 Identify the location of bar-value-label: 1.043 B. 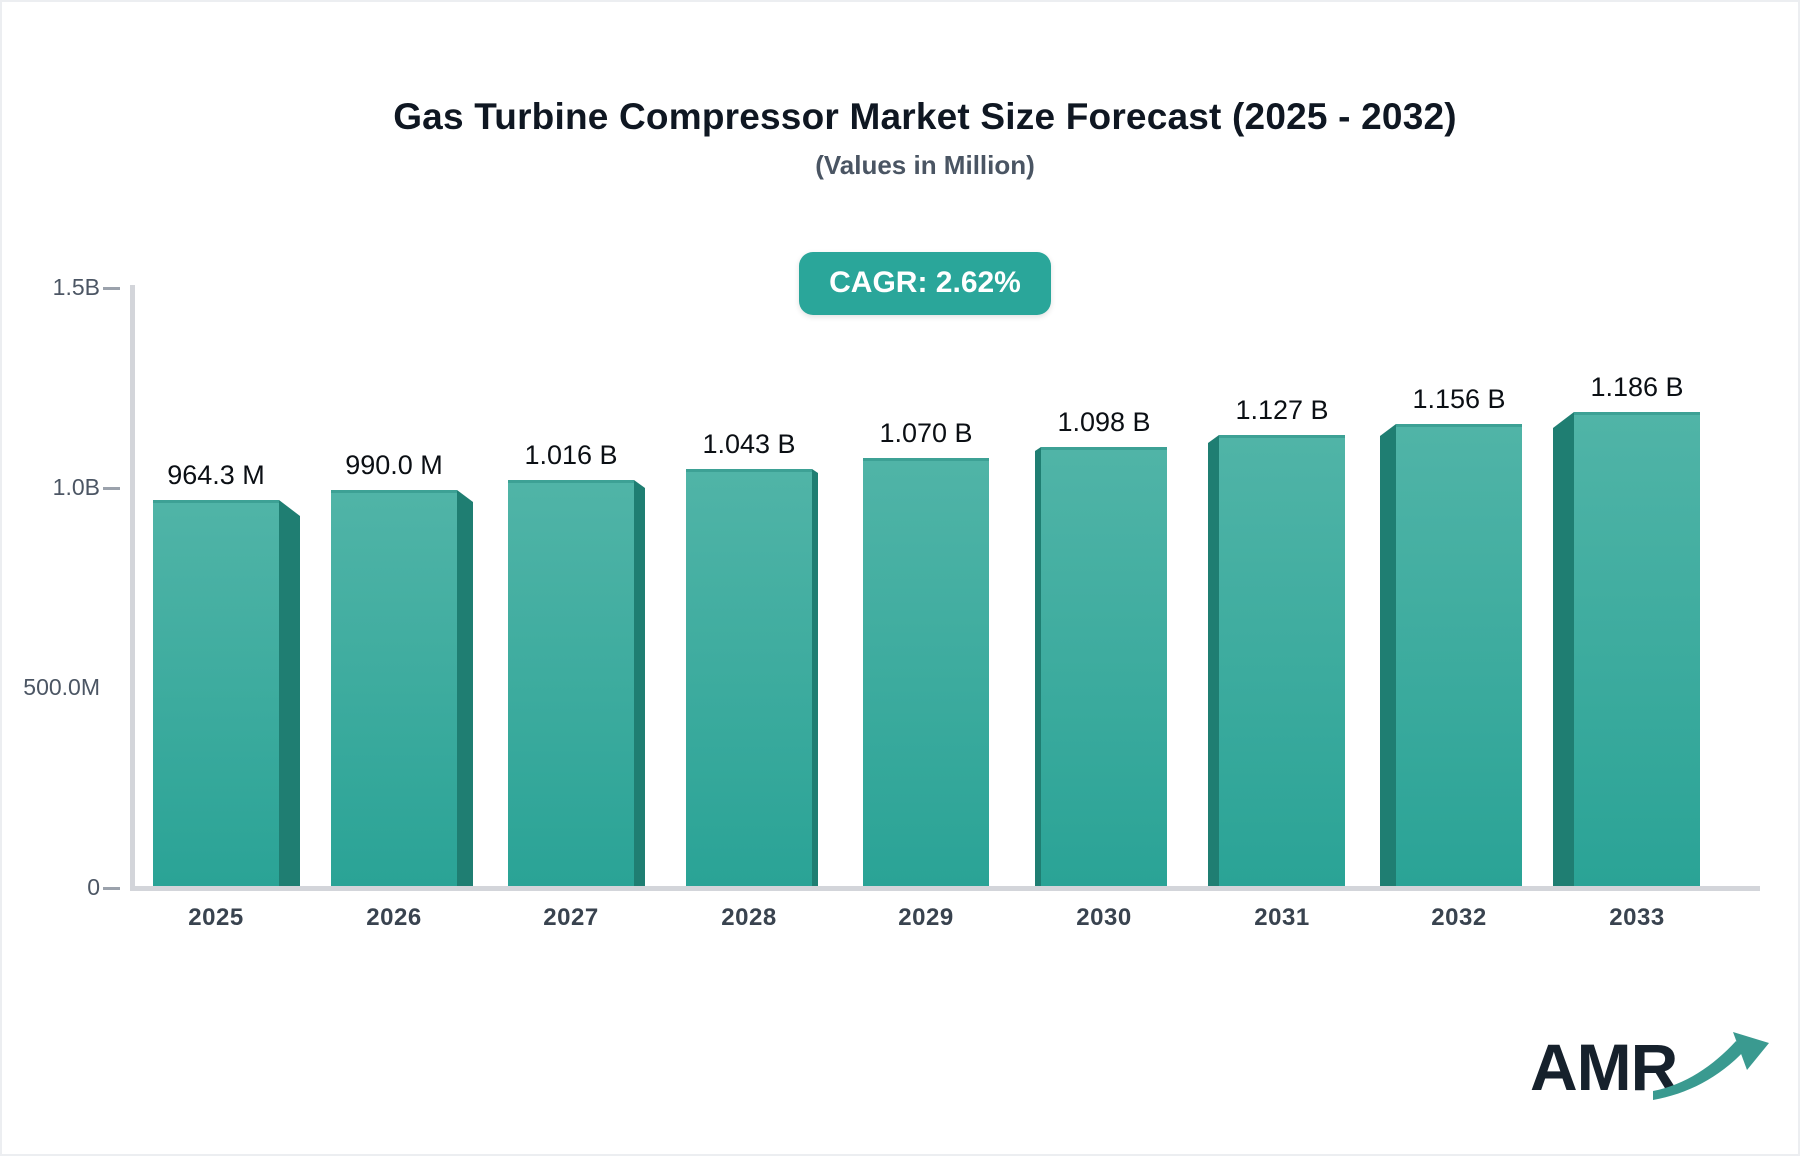
(749, 444).